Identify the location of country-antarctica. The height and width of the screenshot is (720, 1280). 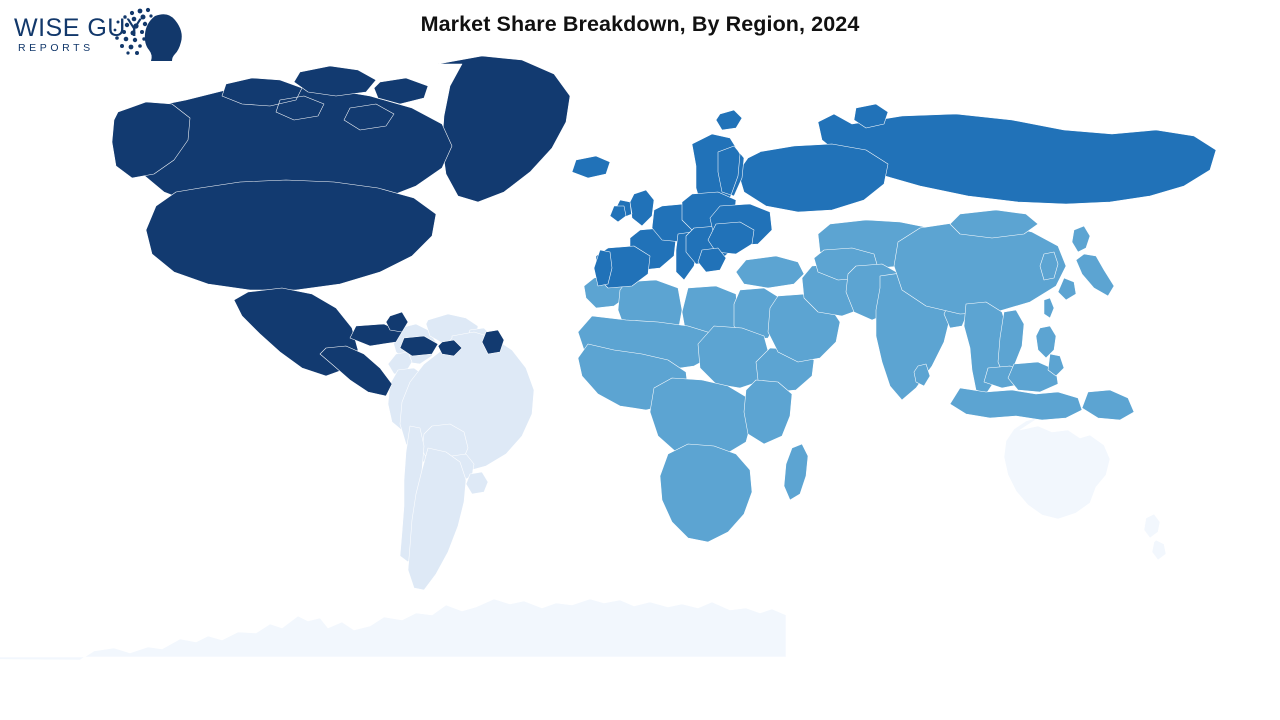
(393, 629).